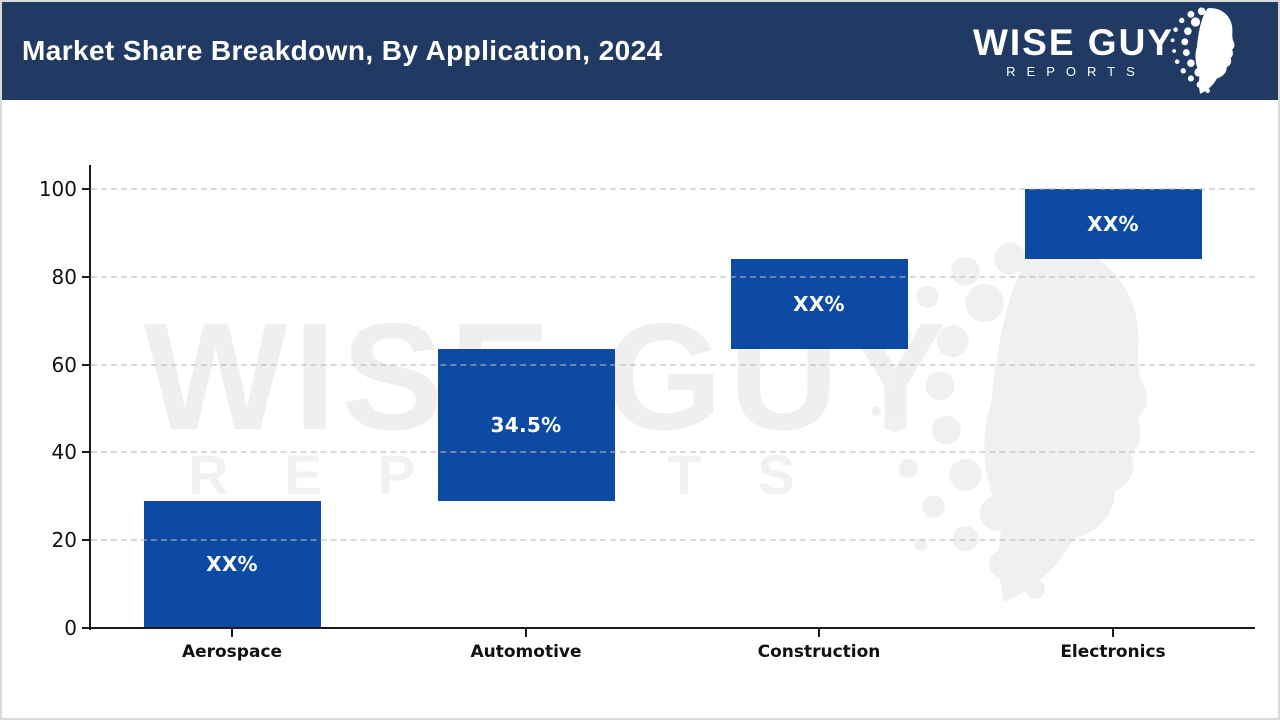 This screenshot has height=720, width=1280. I want to click on x-tickmark-electronics, so click(1113, 633).